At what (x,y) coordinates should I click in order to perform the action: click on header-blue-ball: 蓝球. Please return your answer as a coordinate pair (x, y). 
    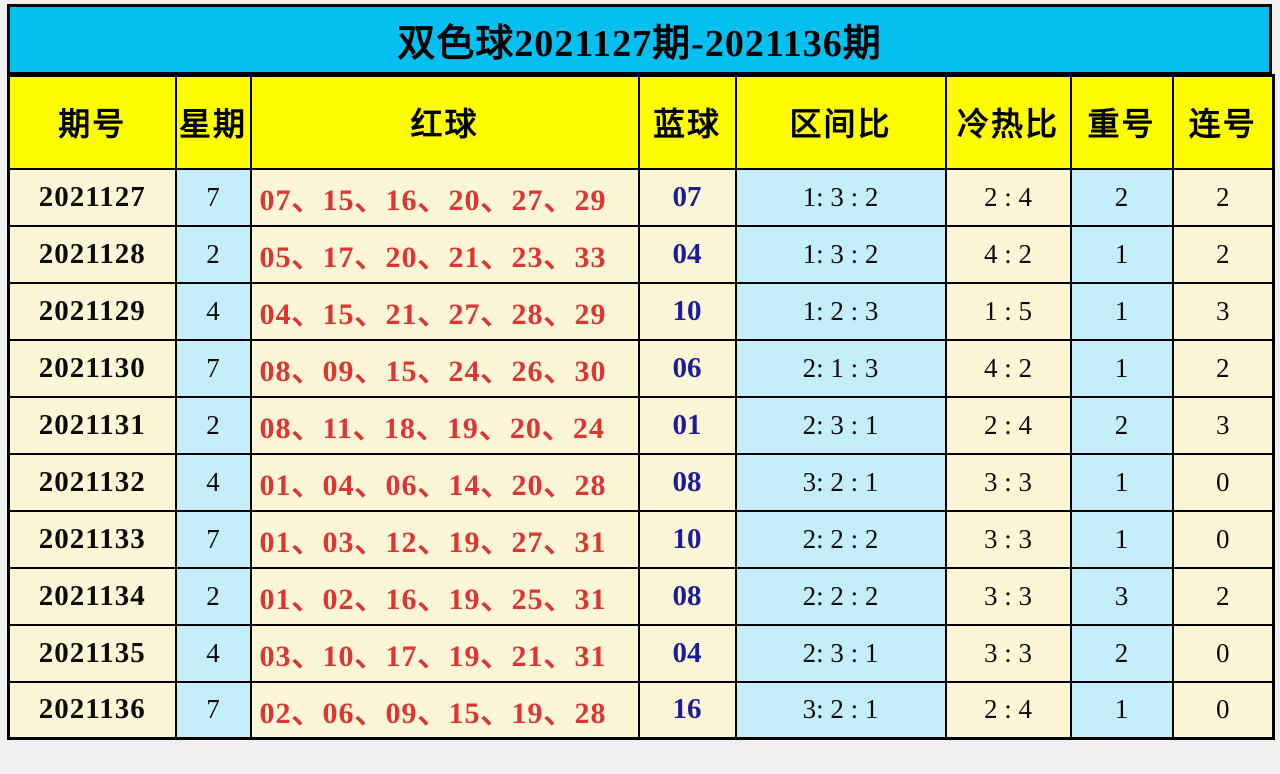
    Looking at the image, I should click on (687, 122).